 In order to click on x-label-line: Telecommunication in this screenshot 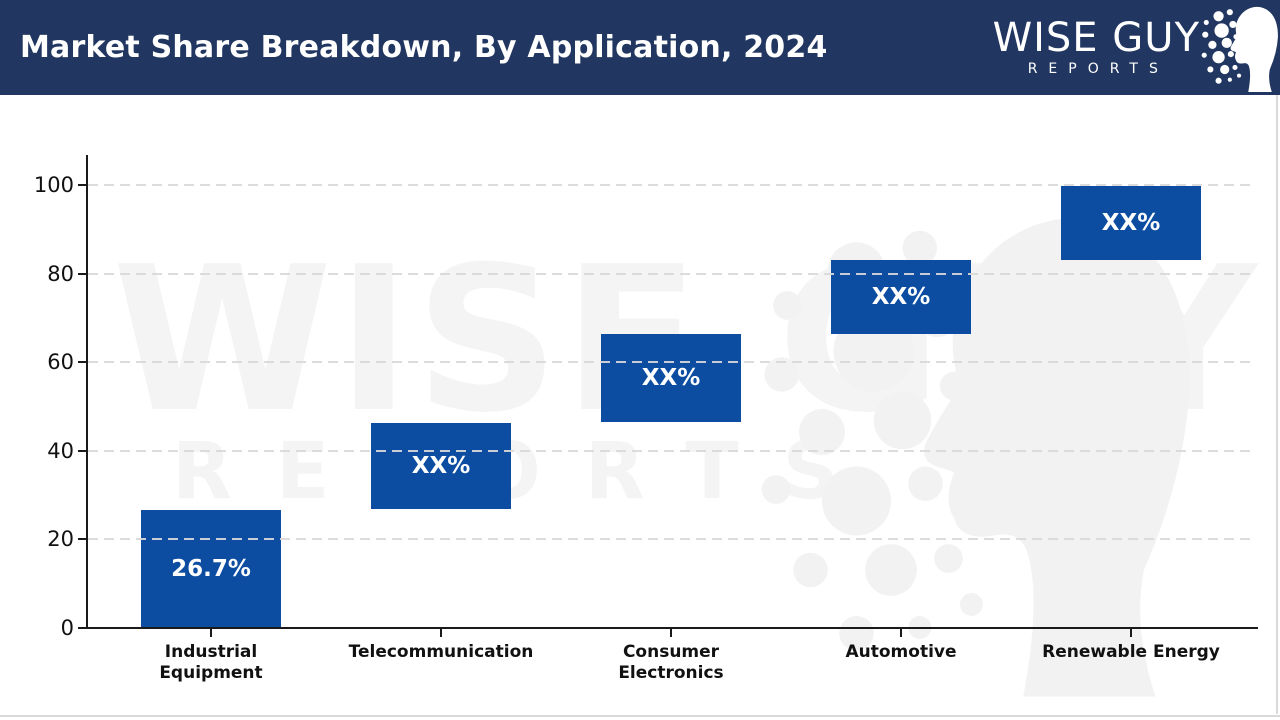, I will do `click(441, 652)`.